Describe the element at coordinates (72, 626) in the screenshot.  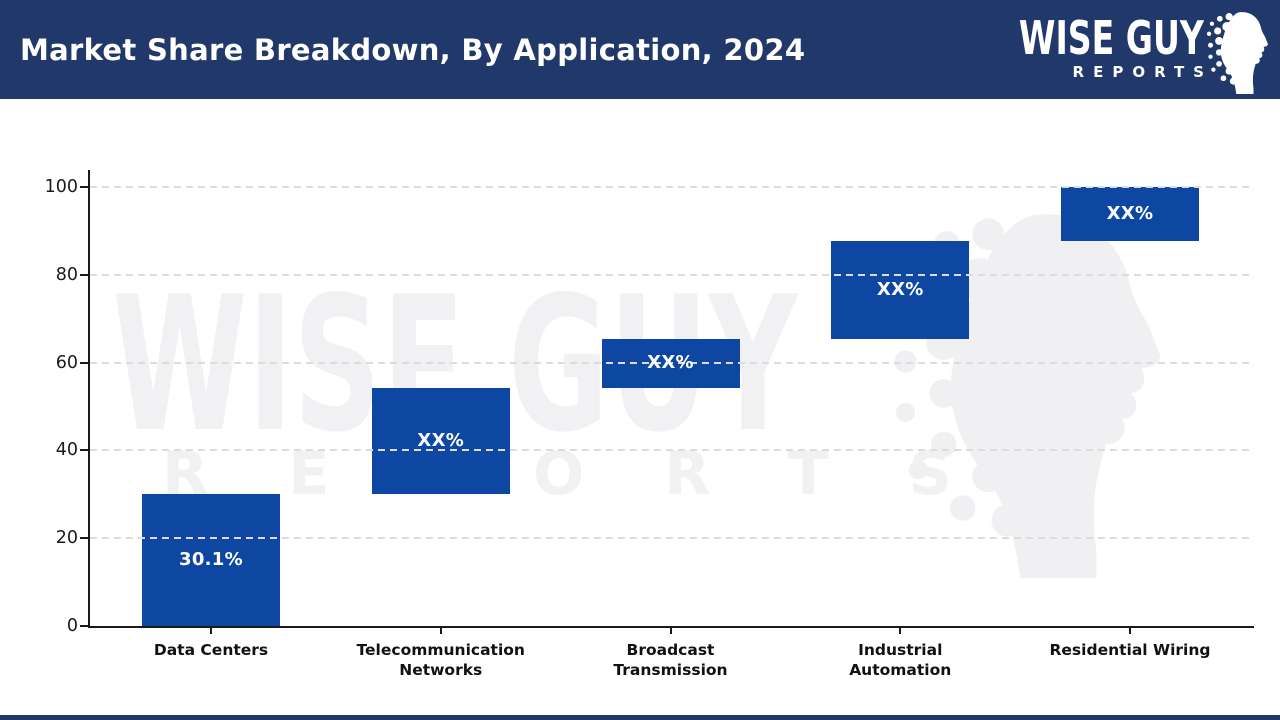
I see `y-tick-label-0: 0` at that location.